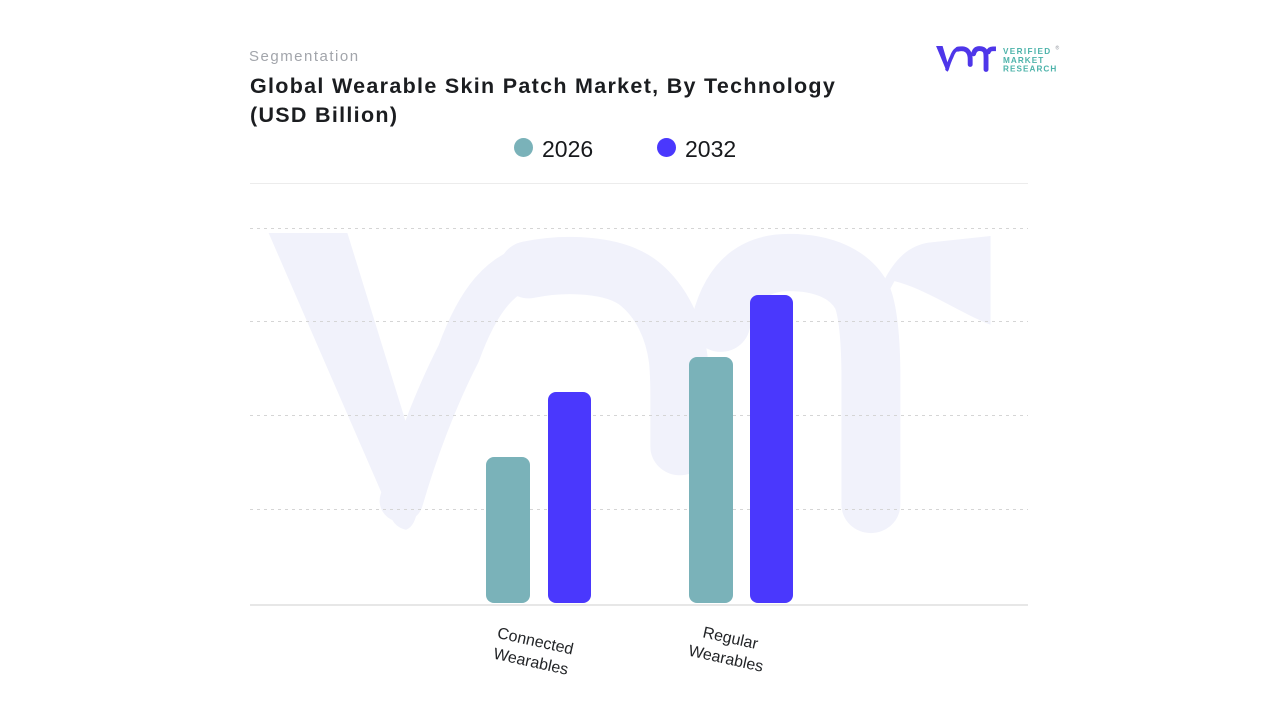  Describe the element at coordinates (1023, 60) in the screenshot. I see `svg-text: MARKET` at that location.